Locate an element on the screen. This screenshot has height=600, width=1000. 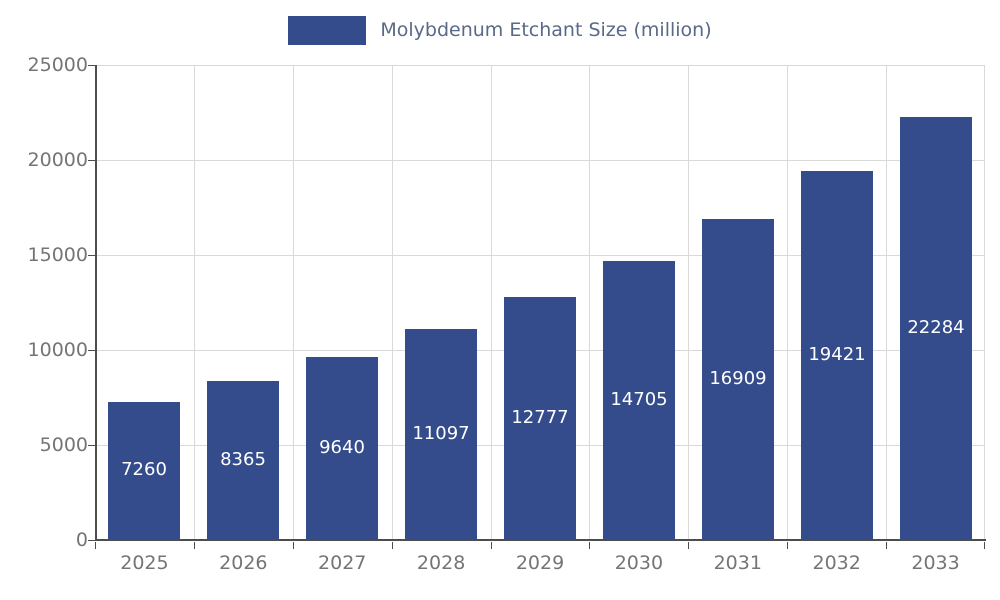
bar: 11097 is located at coordinates (441, 434).